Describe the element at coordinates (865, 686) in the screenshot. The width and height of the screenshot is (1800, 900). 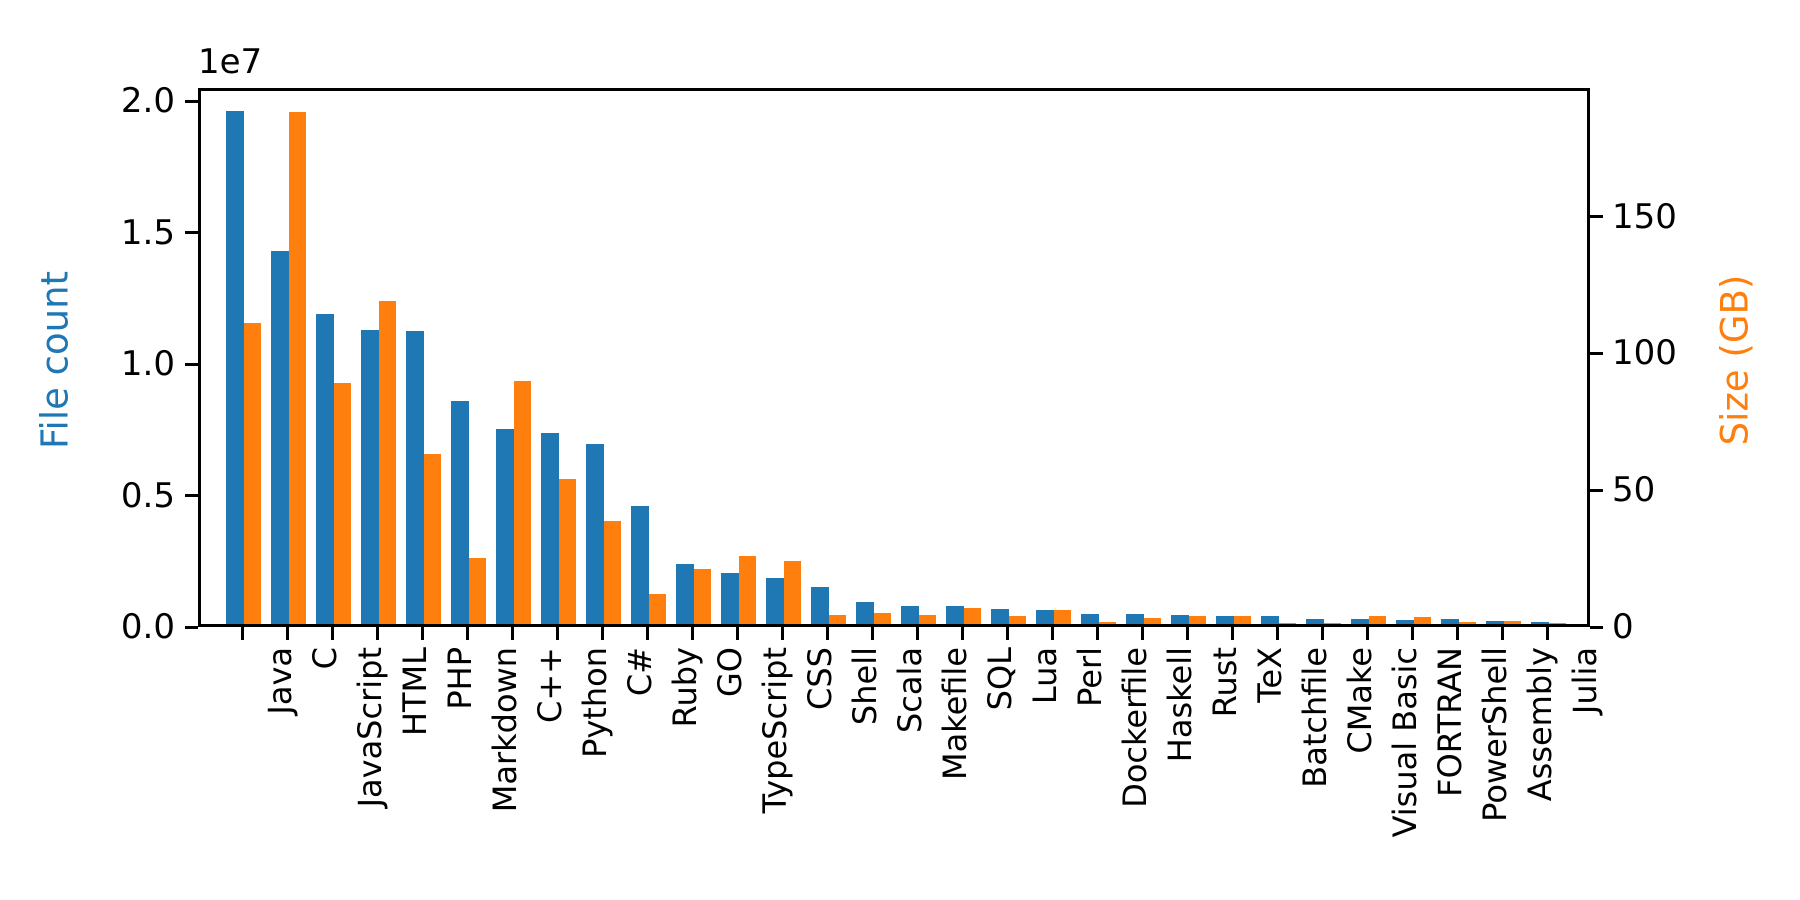
I see `x-tick-label-shell: Shell` at that location.